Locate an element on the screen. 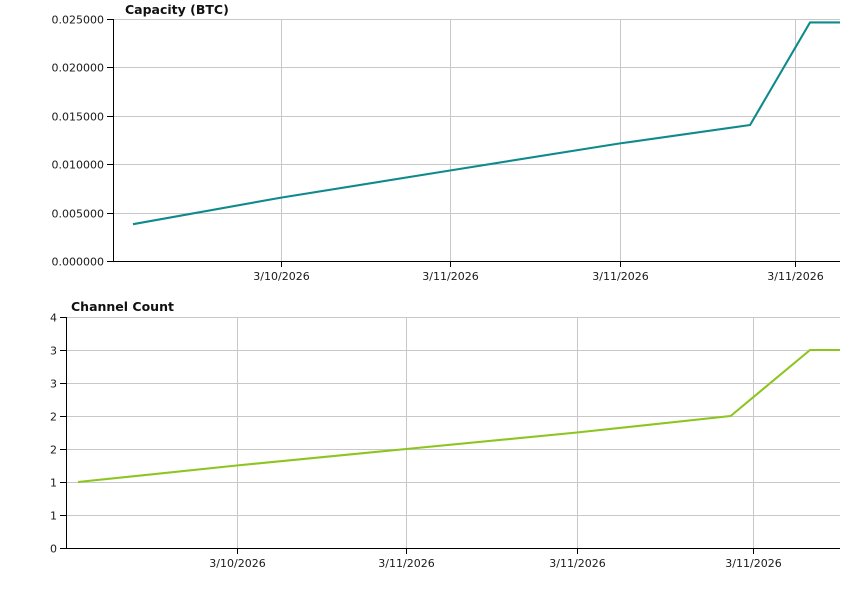  capacity-y-tick-label: 0.005000 is located at coordinates (78, 214).